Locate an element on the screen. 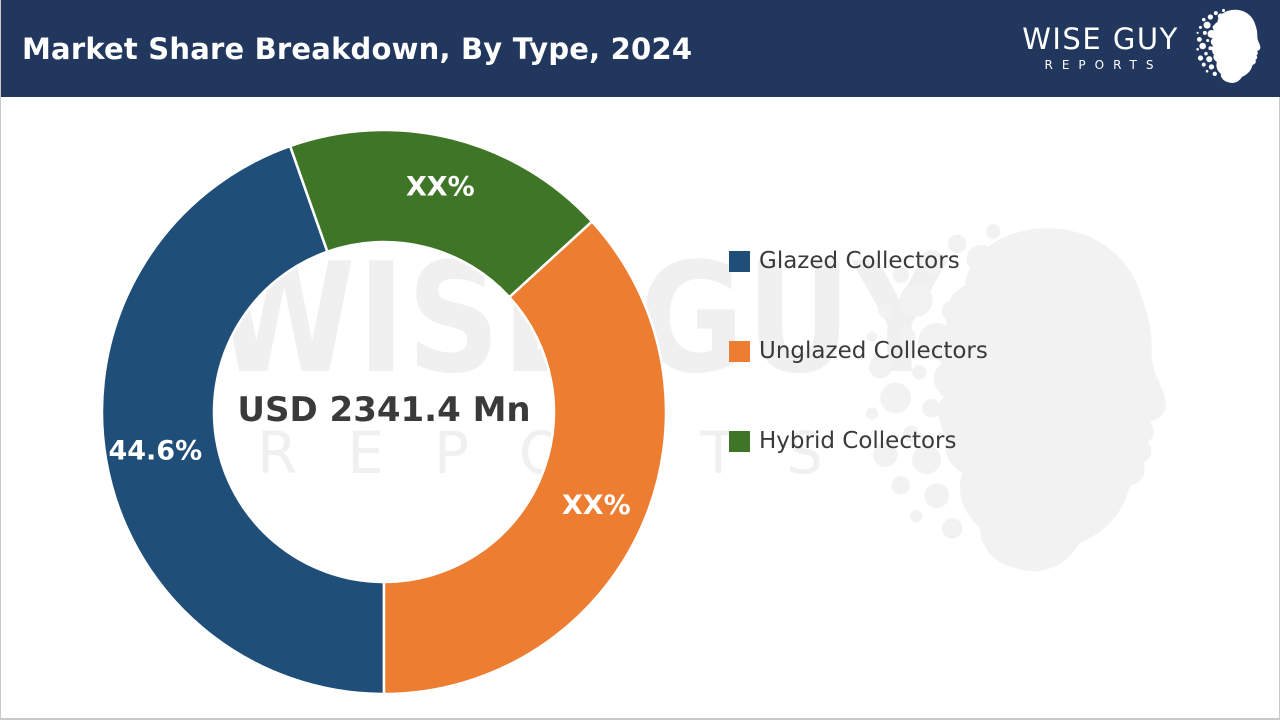  legend-swatch-unglazed is located at coordinates (739, 351).